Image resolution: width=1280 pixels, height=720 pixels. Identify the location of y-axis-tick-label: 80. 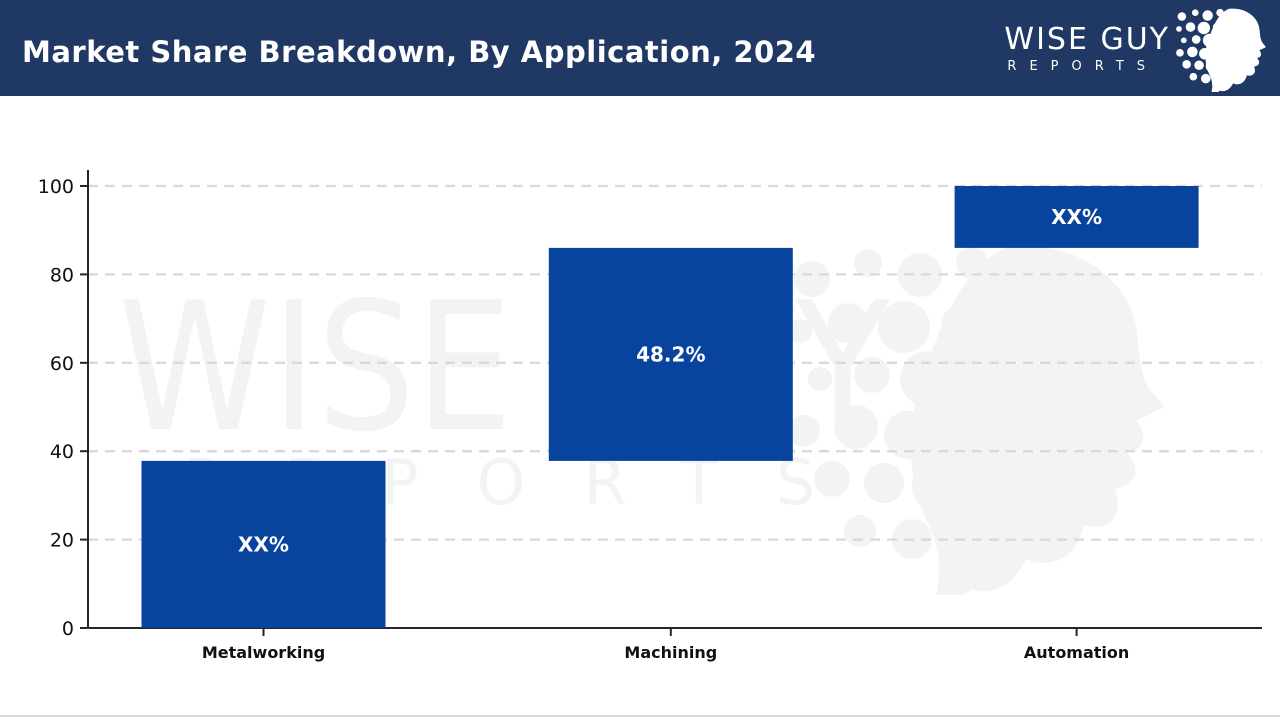
(62, 275).